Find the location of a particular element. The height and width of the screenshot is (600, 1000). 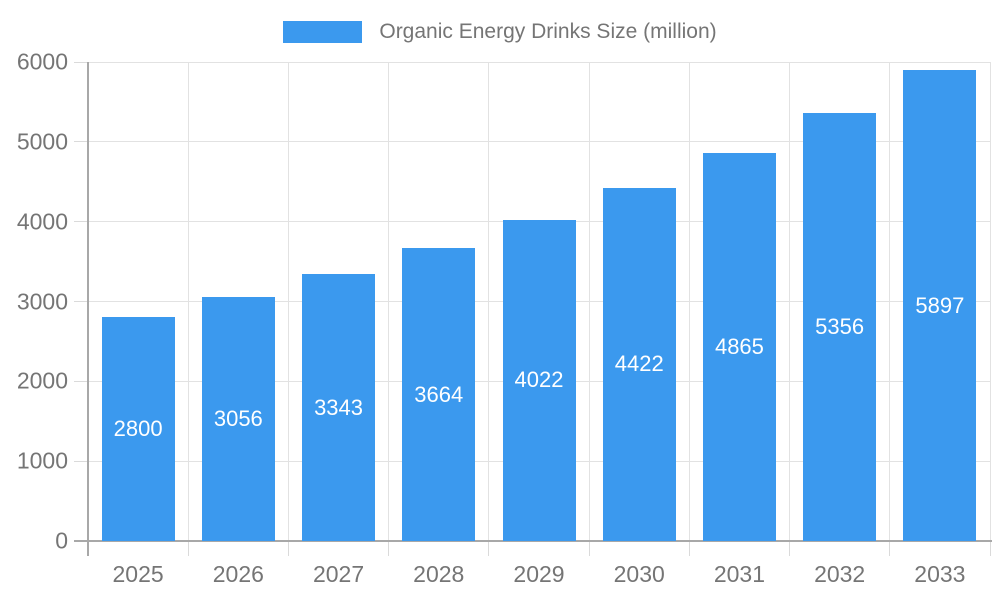

bar-value-label: 3343 is located at coordinates (339, 407).